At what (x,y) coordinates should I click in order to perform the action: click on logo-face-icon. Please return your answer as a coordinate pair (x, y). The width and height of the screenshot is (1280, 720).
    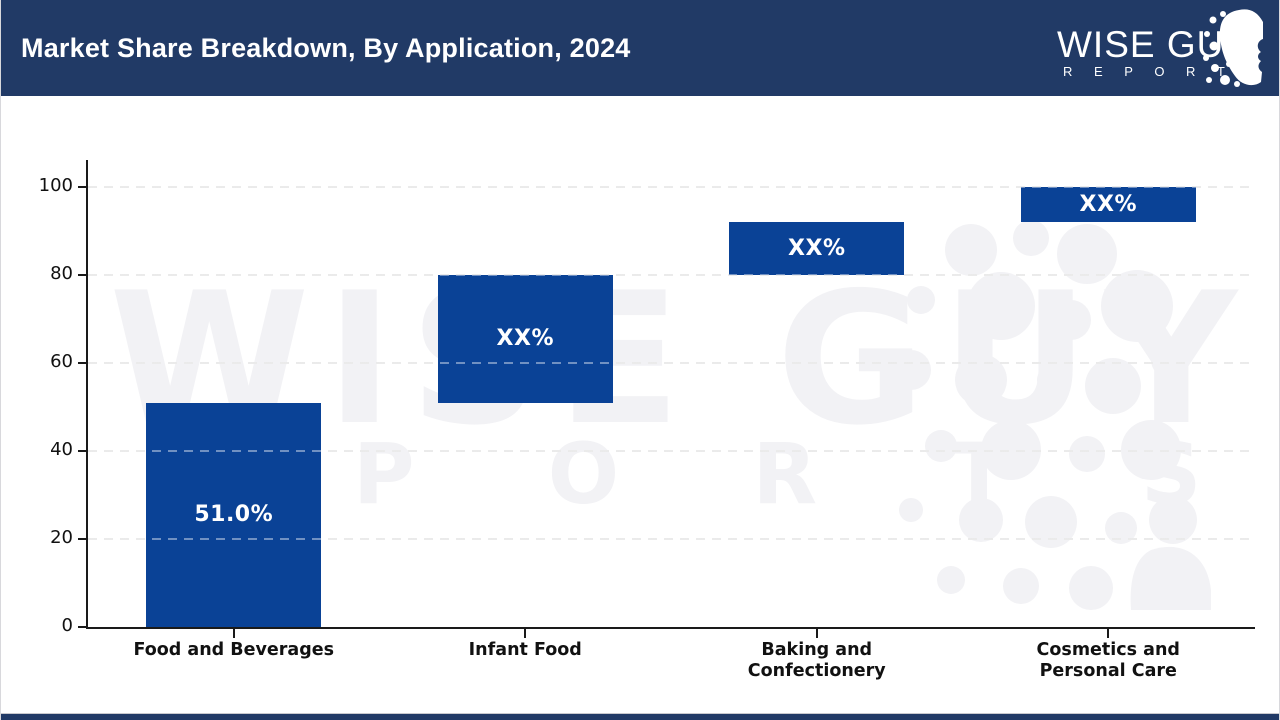
    Looking at the image, I should click on (1233, 48).